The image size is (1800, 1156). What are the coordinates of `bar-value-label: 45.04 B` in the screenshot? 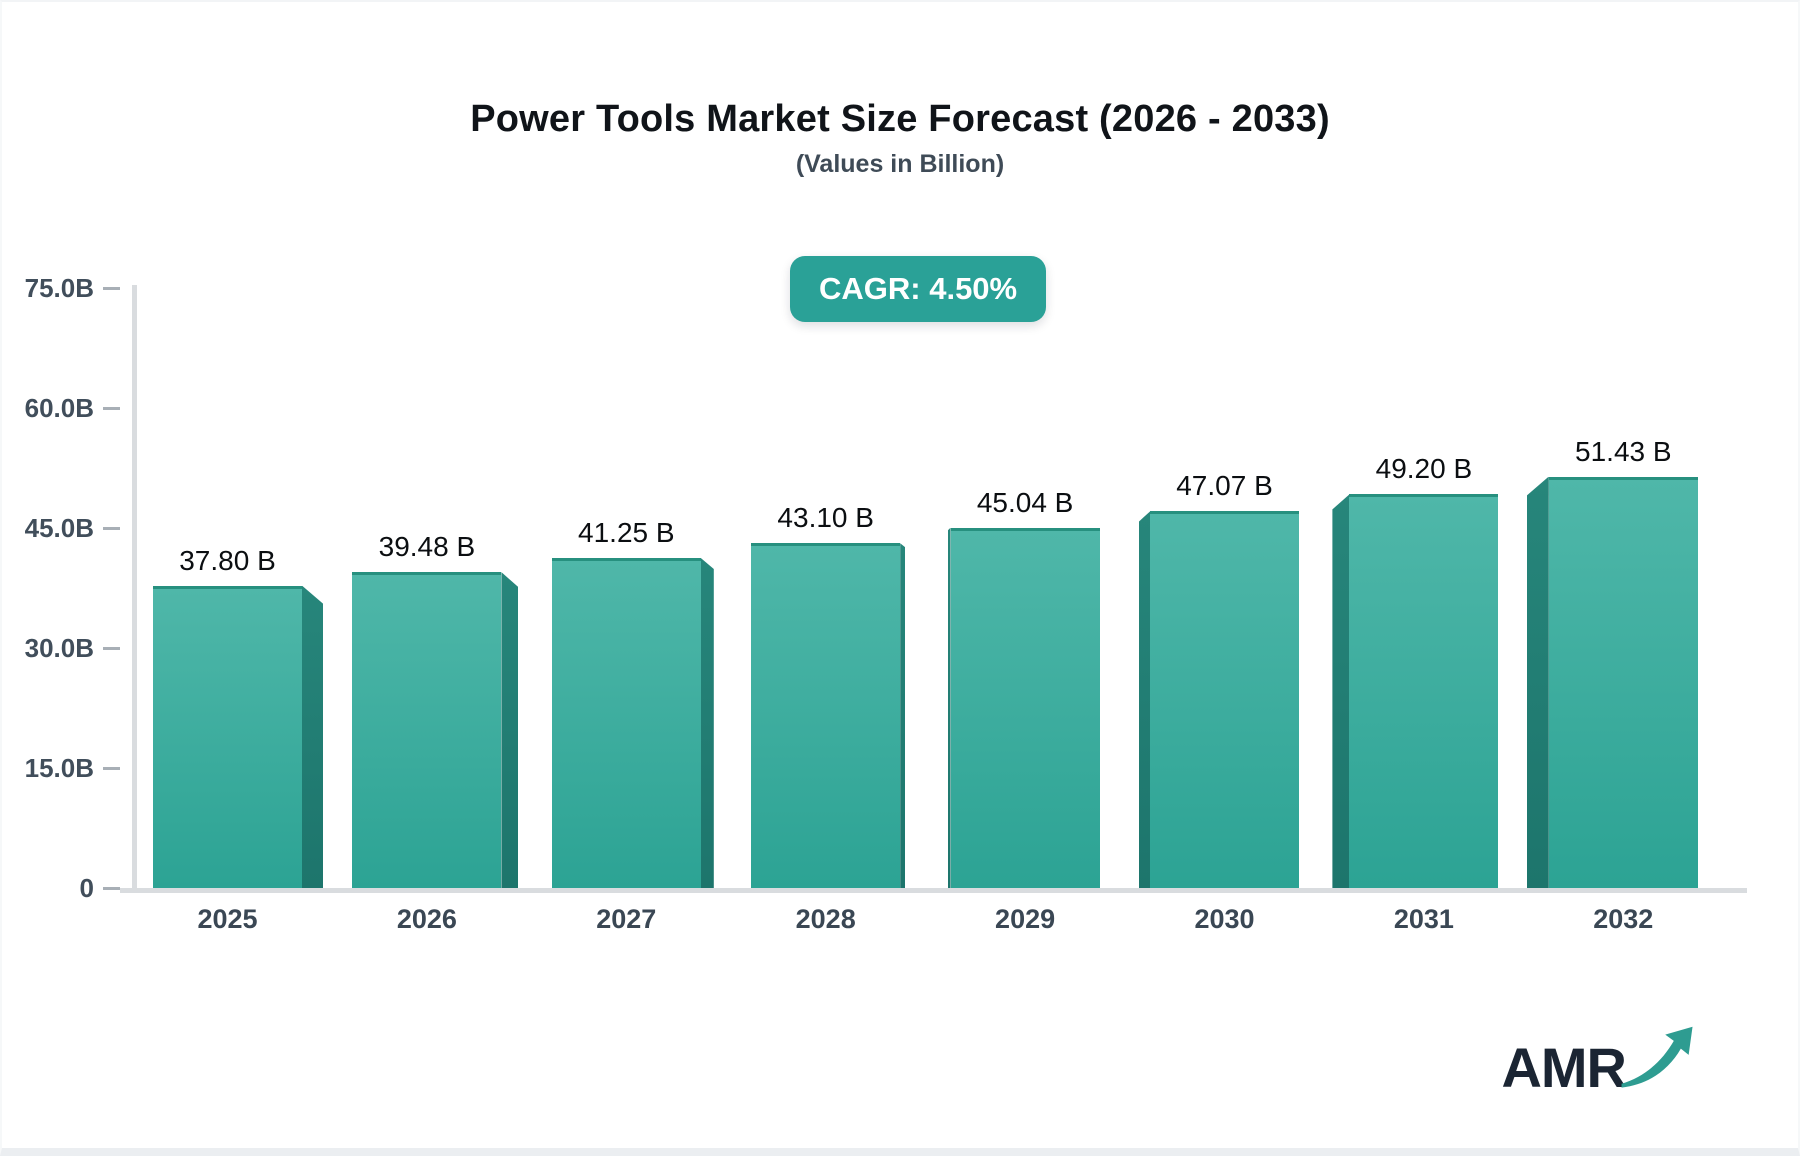 It's located at (1025, 502).